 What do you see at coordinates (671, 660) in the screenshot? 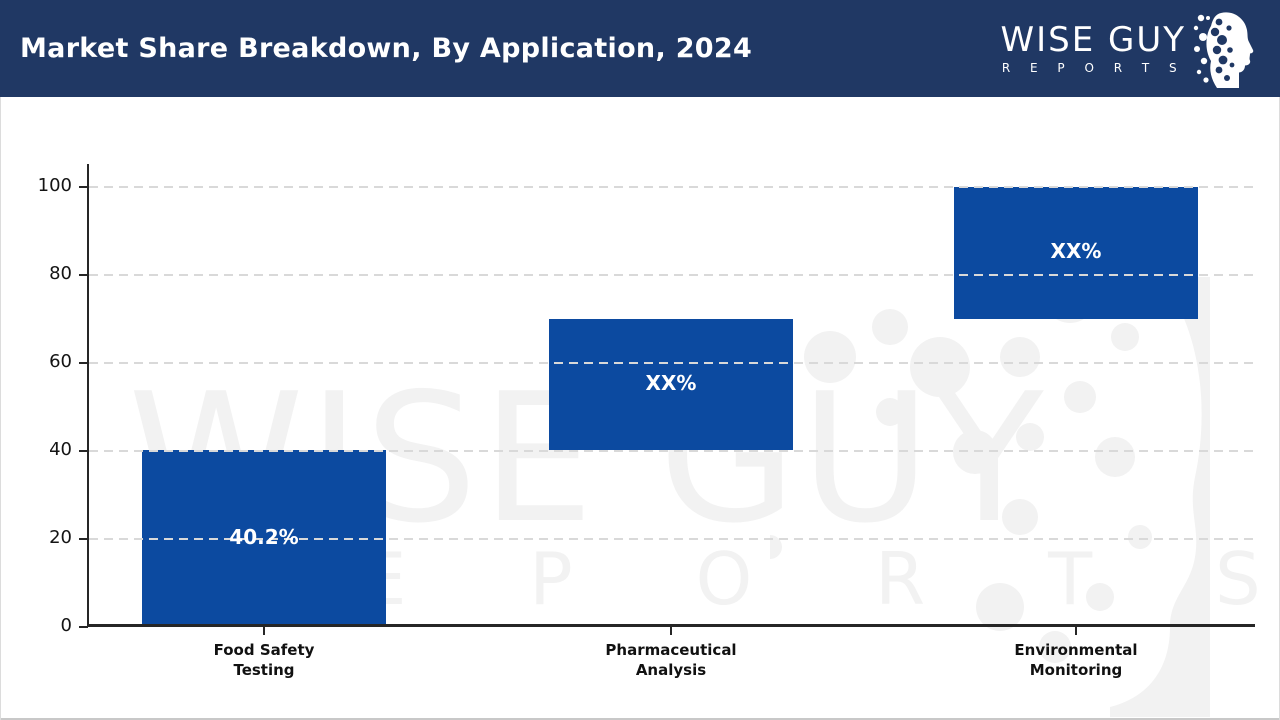
I see `category-label: Pharmaceutical Analysis` at bounding box center [671, 660].